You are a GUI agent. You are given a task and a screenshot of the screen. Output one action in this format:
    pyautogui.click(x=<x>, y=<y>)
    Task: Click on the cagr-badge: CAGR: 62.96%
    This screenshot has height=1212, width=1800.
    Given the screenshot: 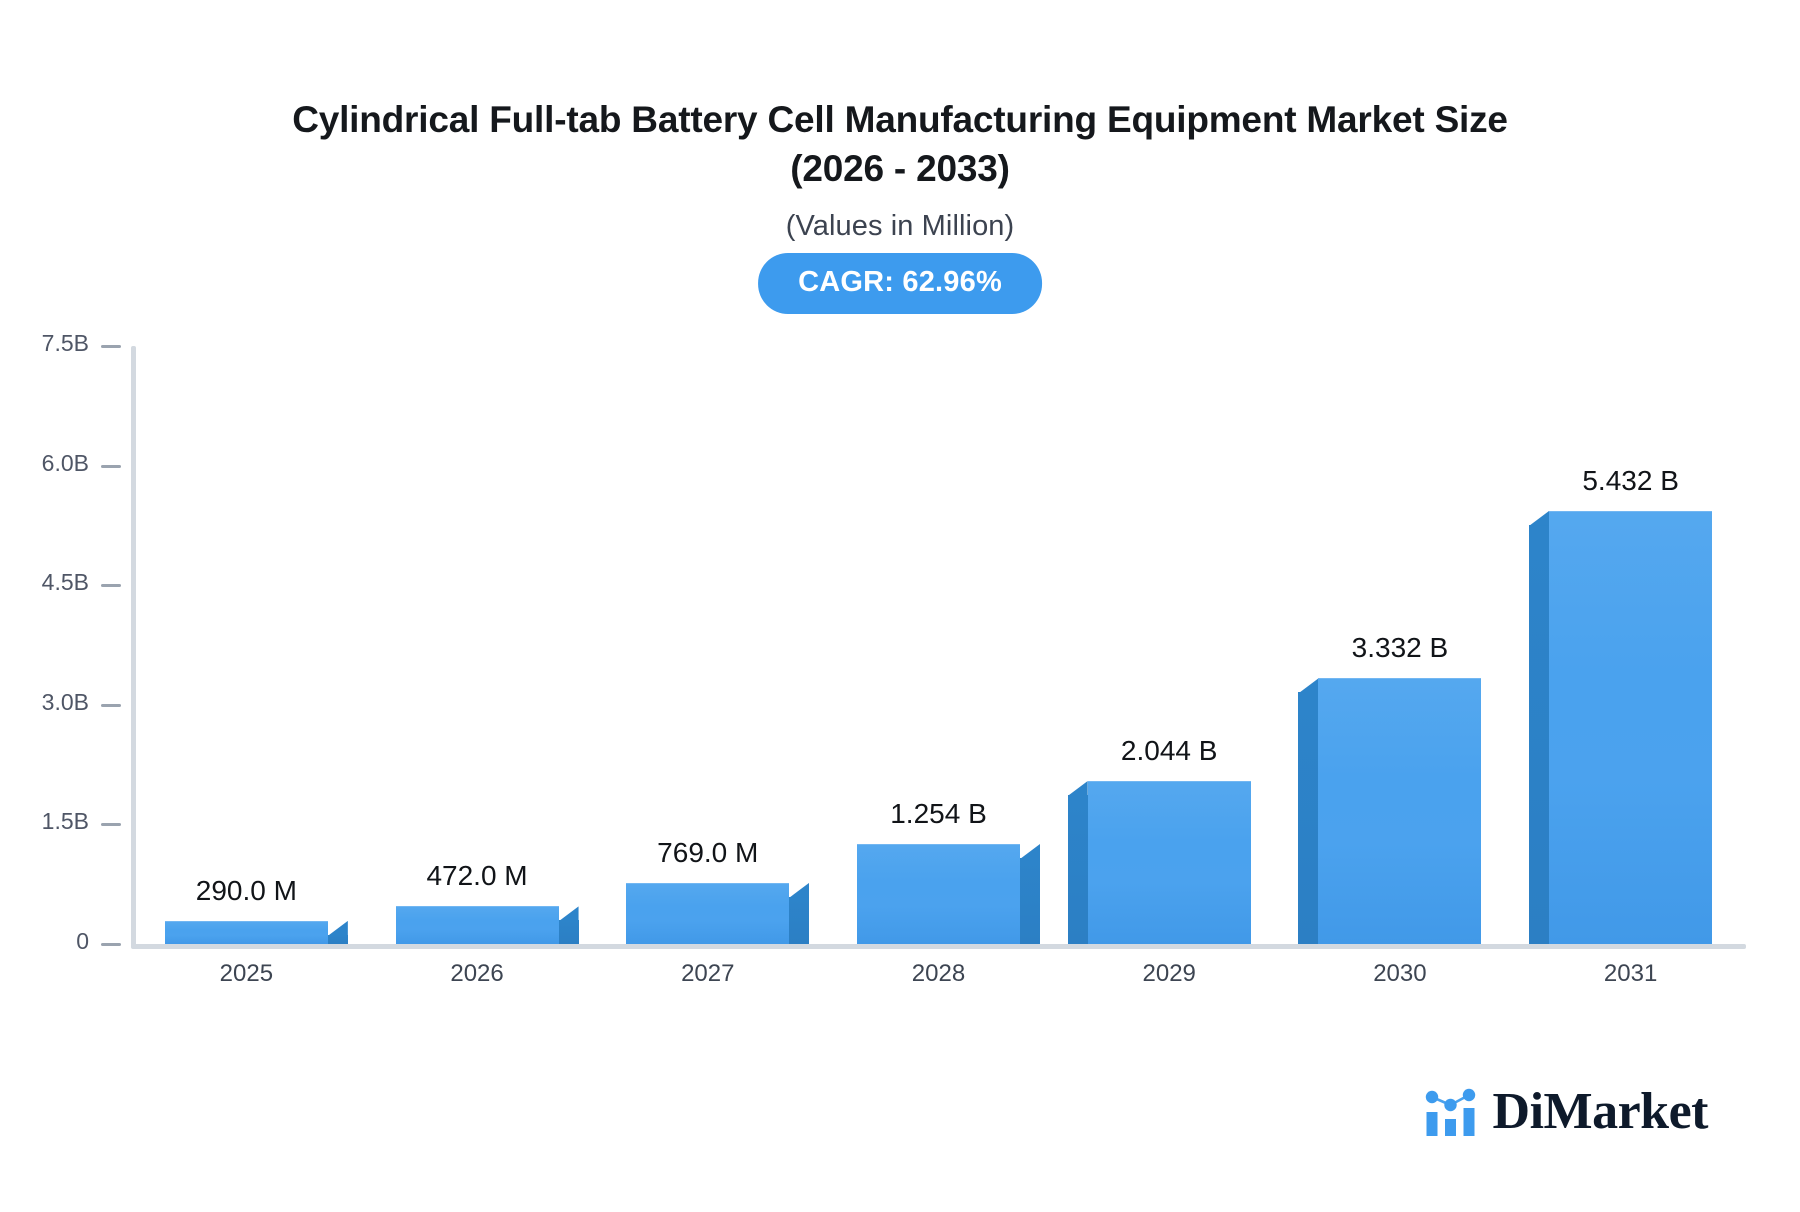 What is the action you would take?
    pyautogui.click(x=900, y=283)
    